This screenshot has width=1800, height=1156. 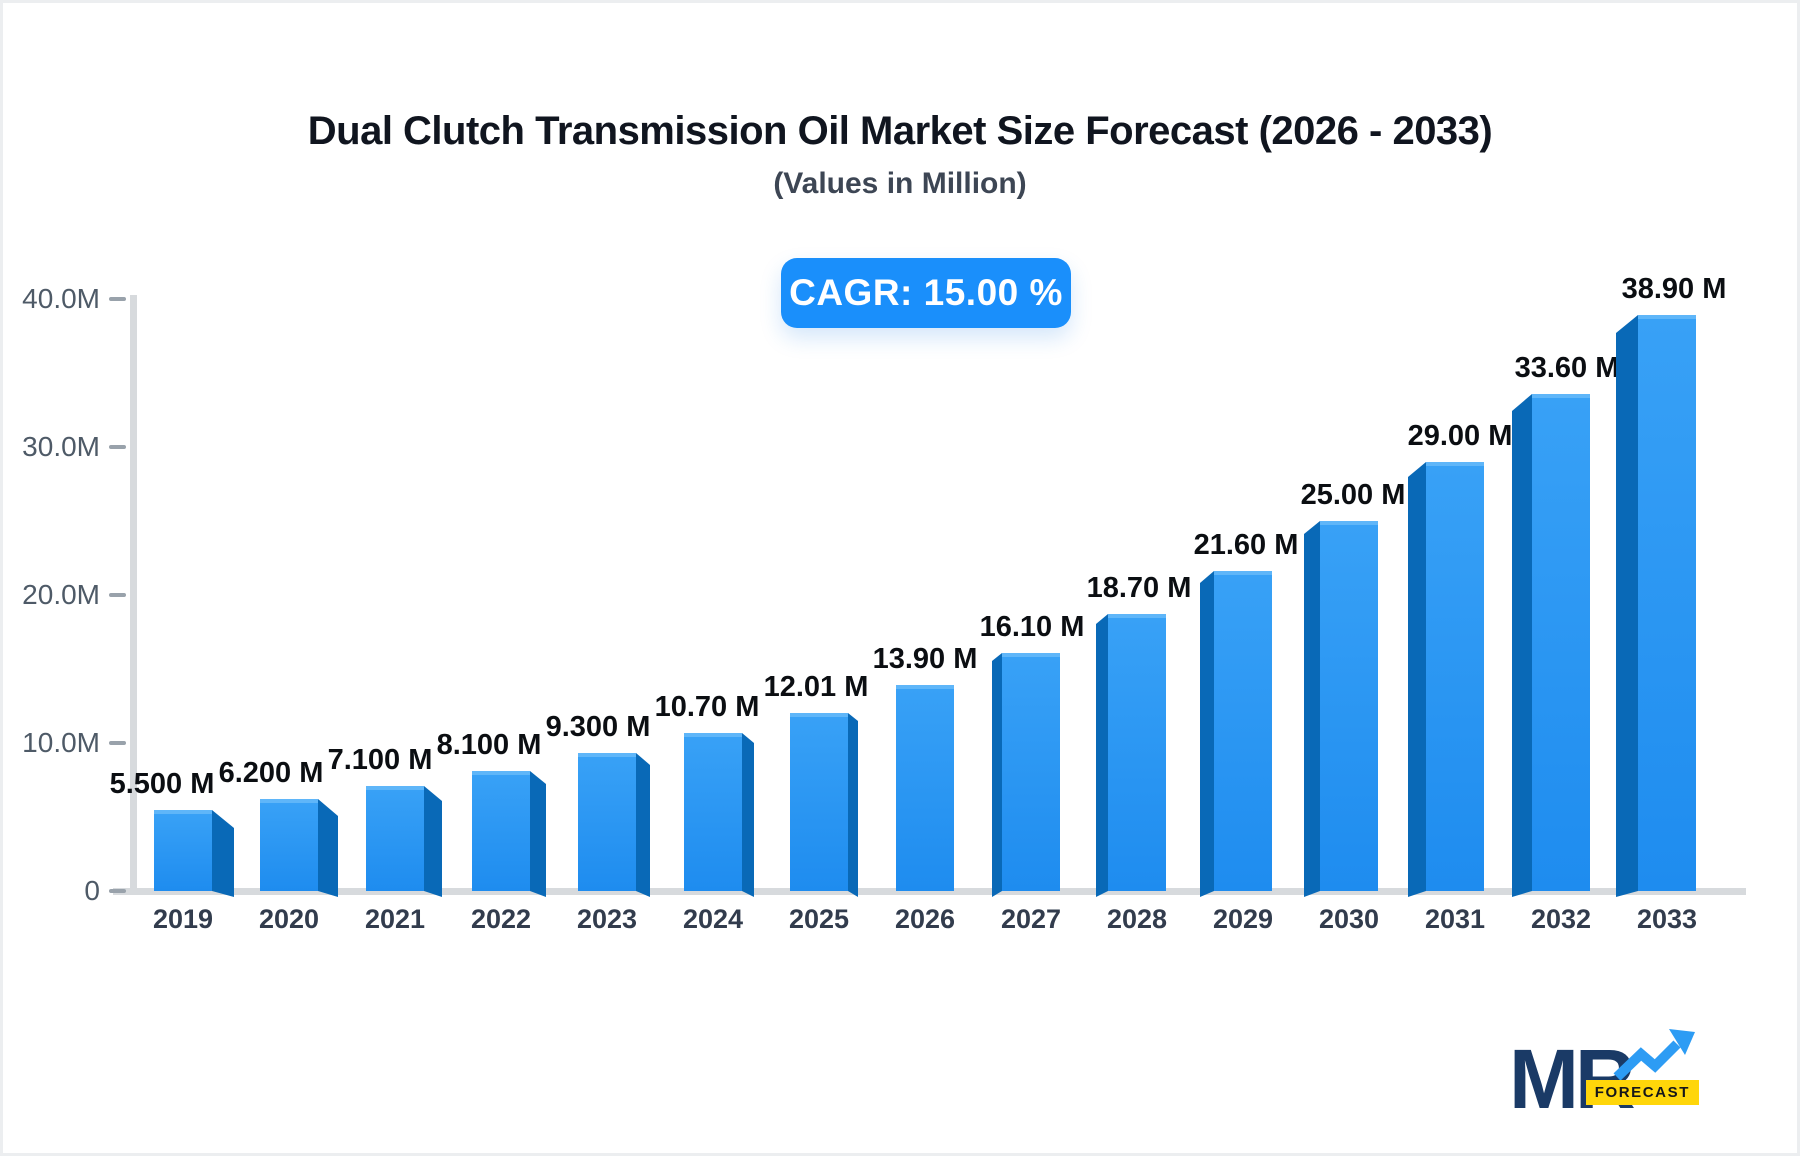 I want to click on bar-2024, so click(x=713, y=812).